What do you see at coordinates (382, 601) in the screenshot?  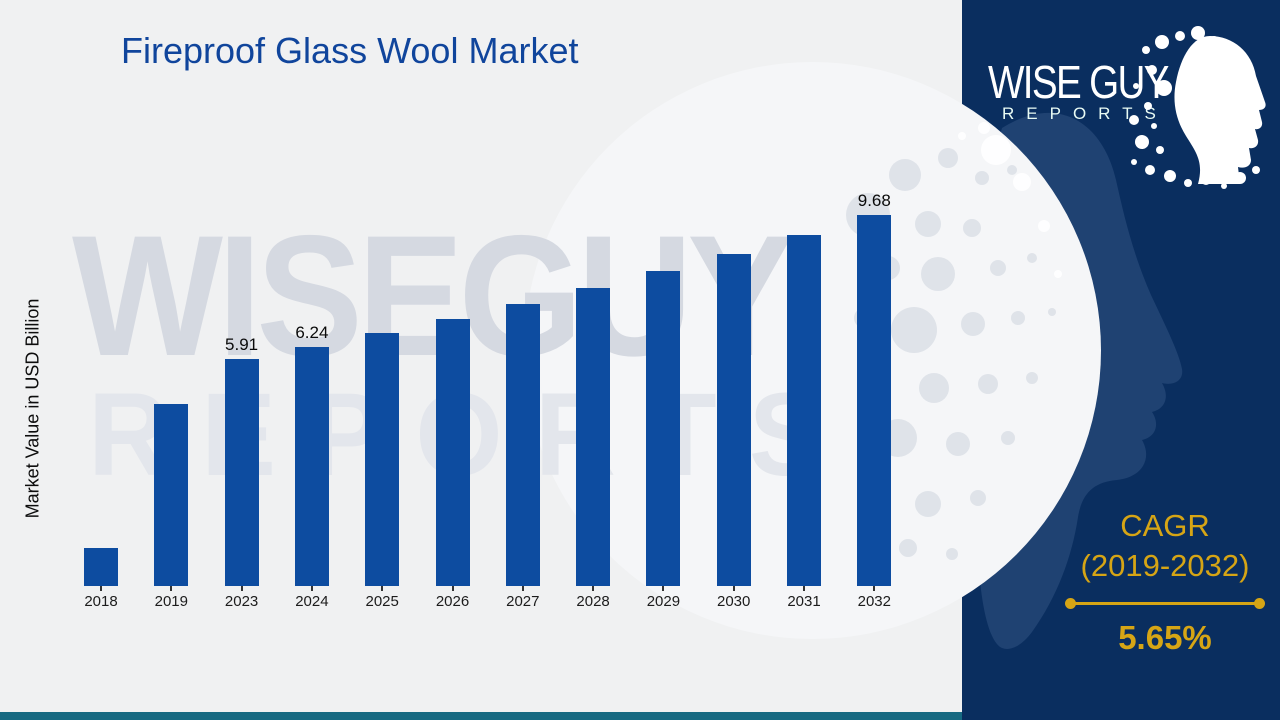 I see `x-axis-label-2025: 2025` at bounding box center [382, 601].